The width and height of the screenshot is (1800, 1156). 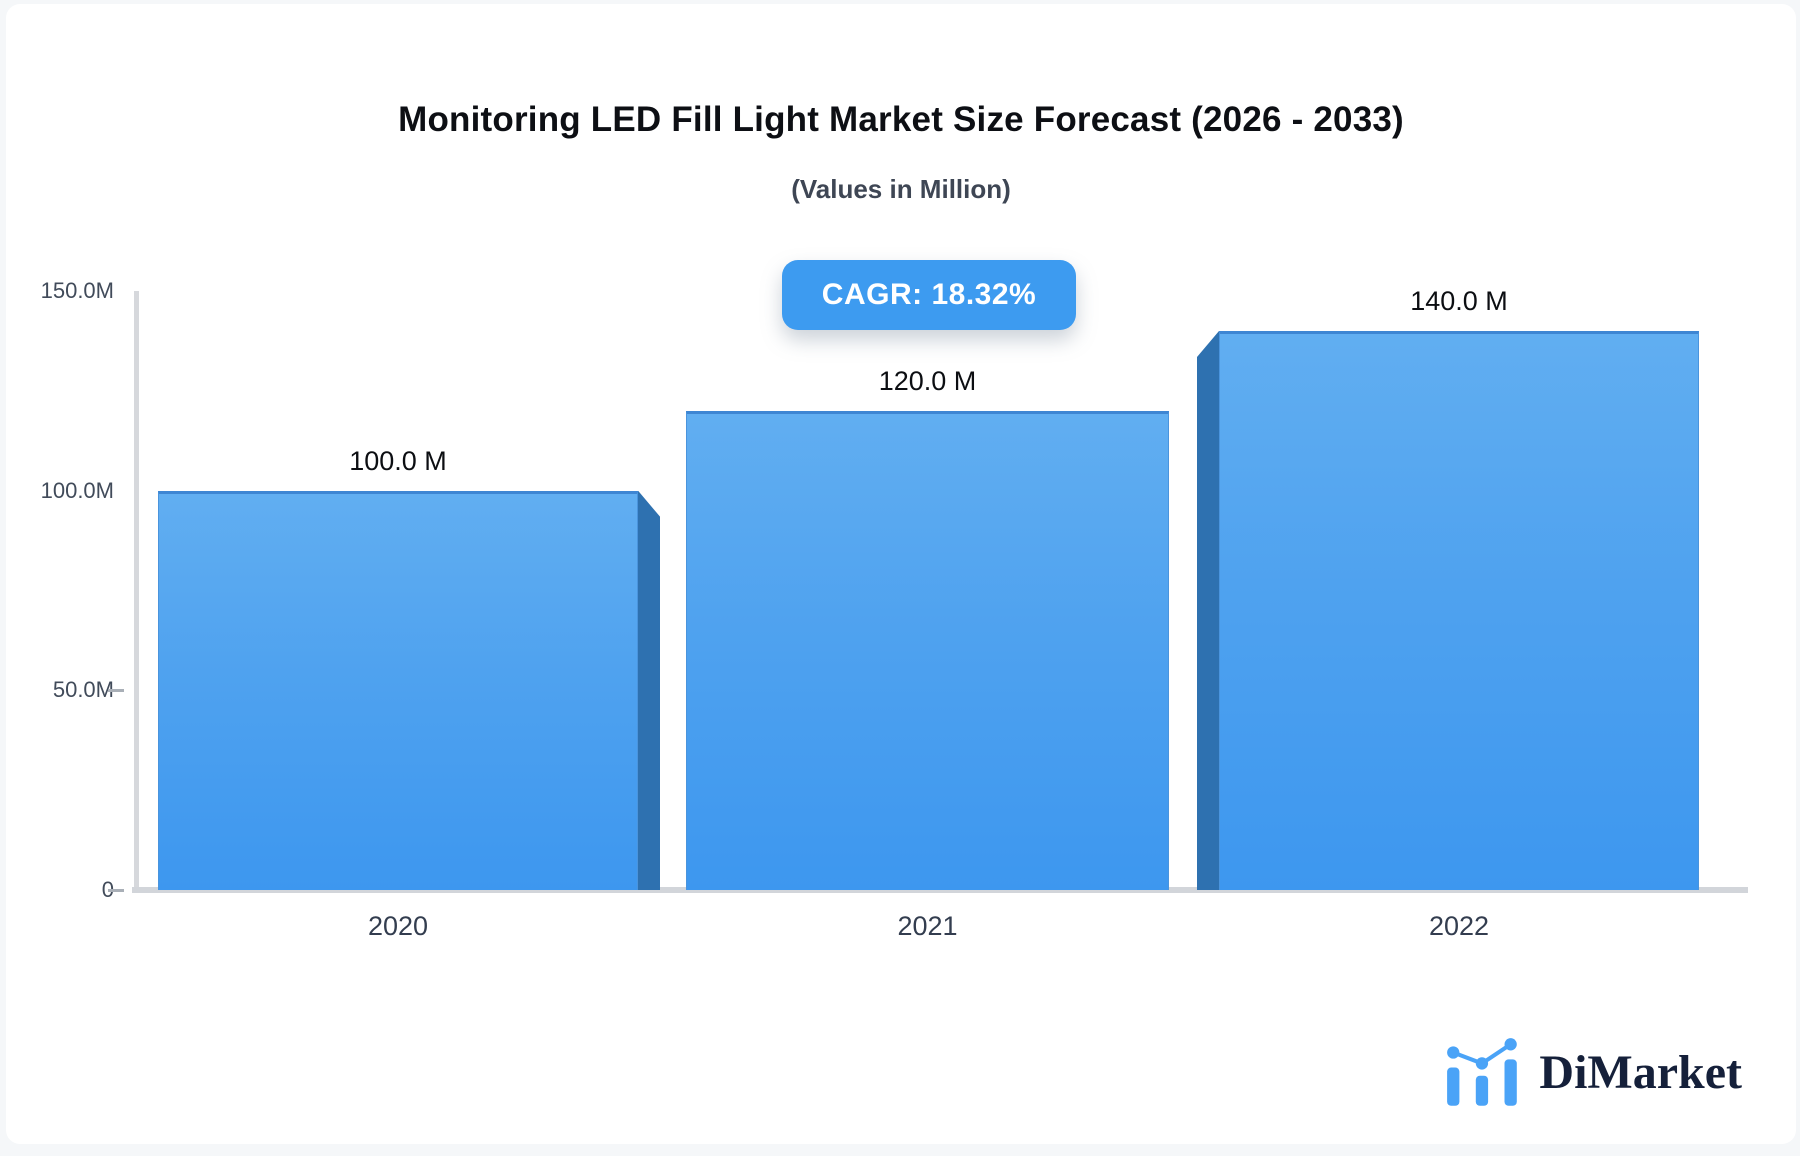 I want to click on dimarket-logo-text: DiMarket, so click(x=1640, y=1072).